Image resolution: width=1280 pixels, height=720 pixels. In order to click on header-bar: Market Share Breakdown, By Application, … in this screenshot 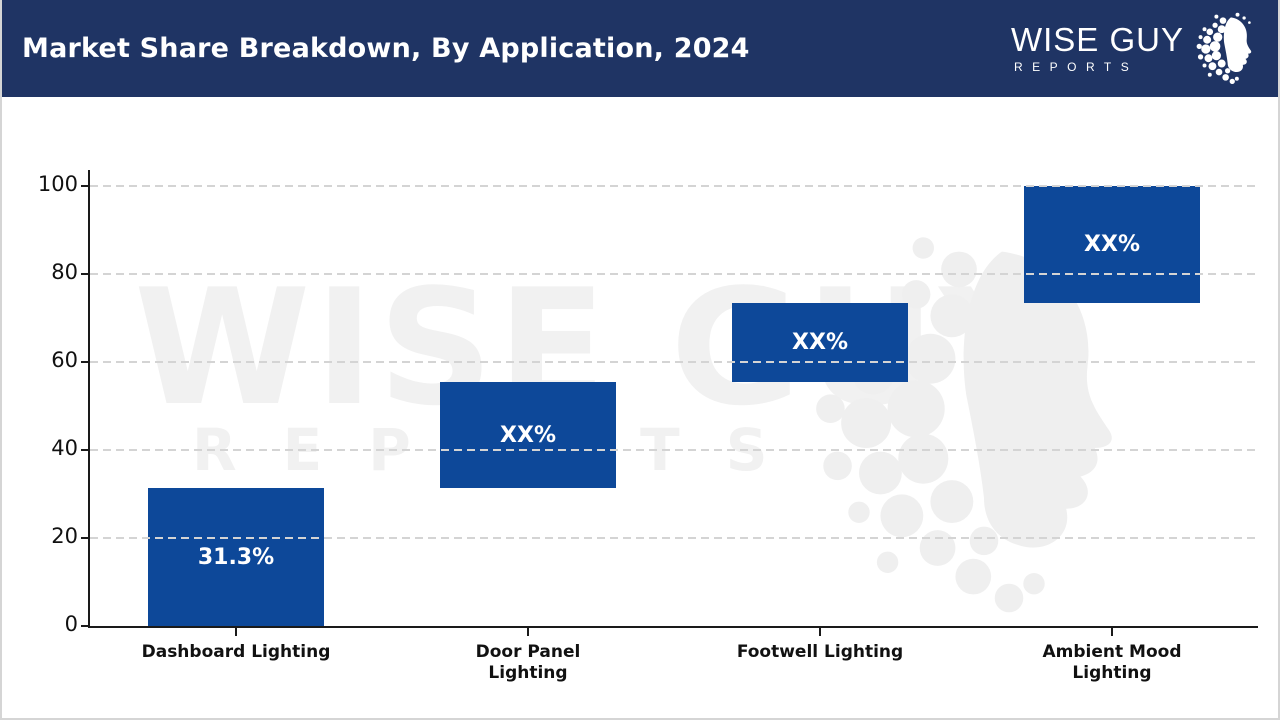, I will do `click(640, 48)`.